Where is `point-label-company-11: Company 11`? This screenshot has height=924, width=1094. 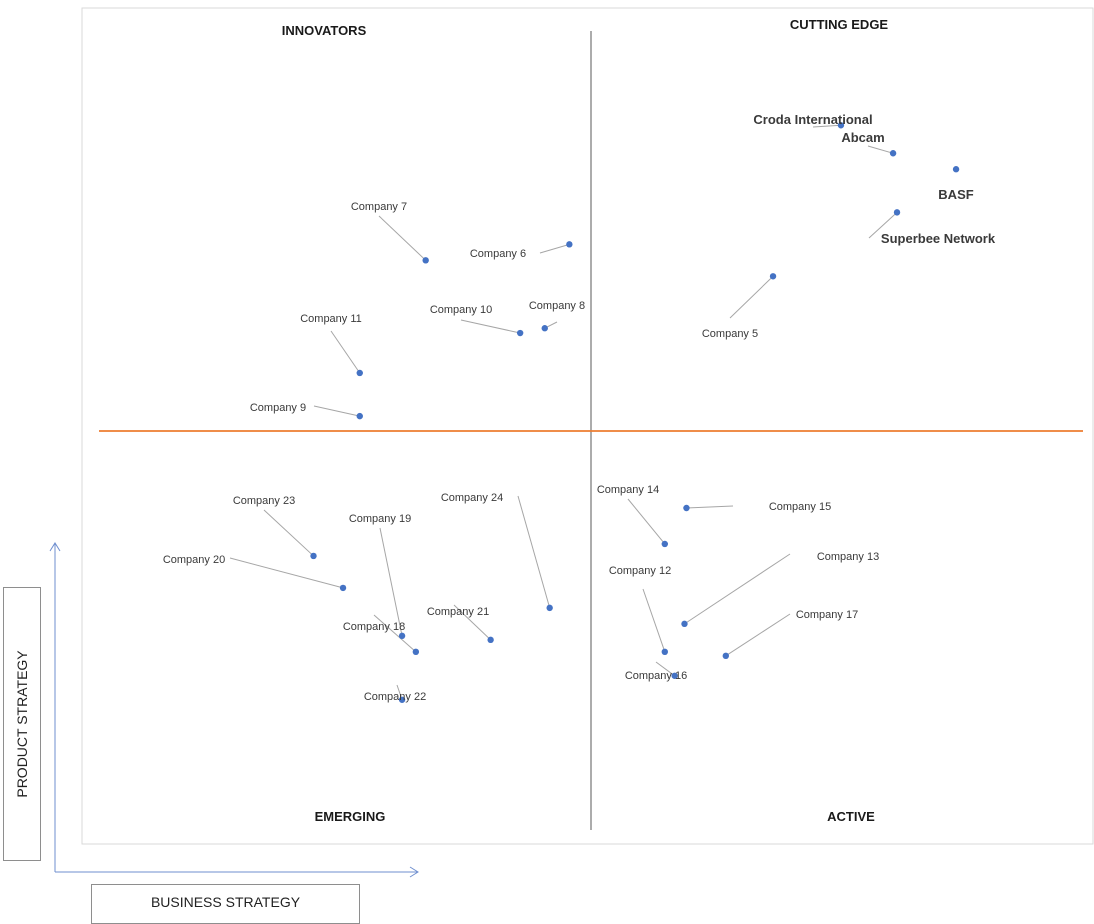
point-label-company-11: Company 11 is located at coordinates (331, 319).